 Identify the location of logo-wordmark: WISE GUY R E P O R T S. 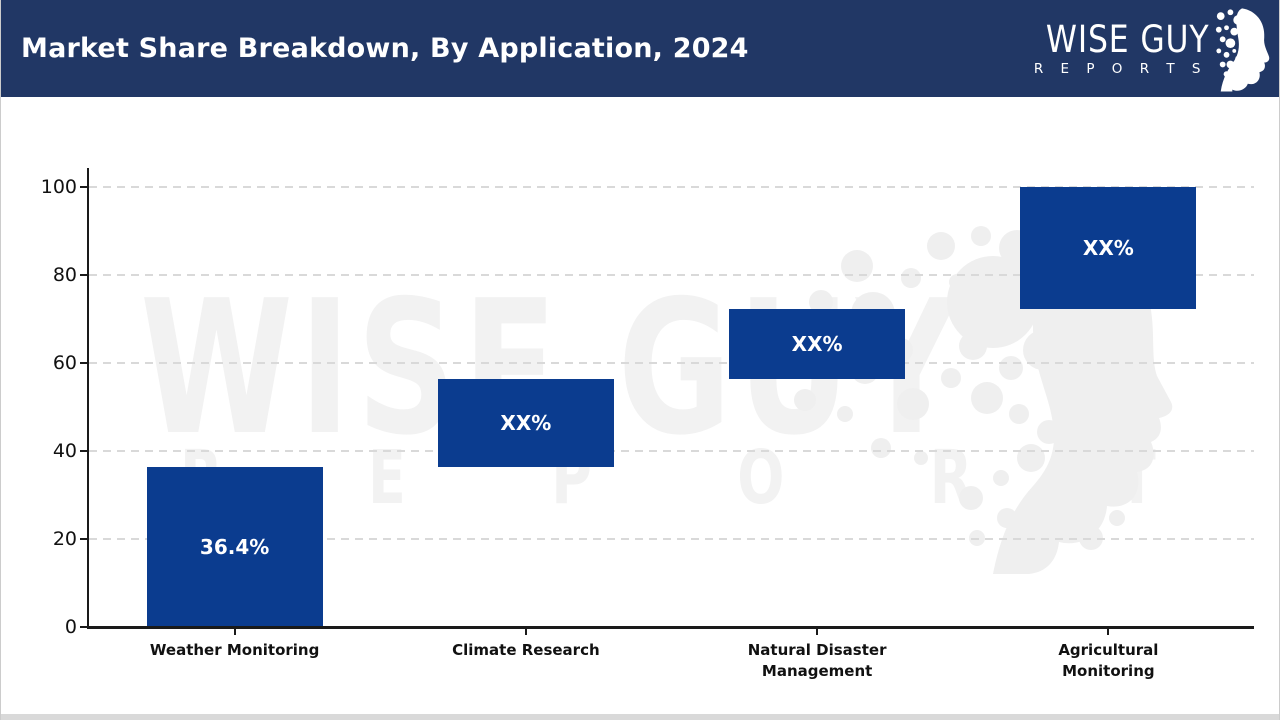
(1113, 49).